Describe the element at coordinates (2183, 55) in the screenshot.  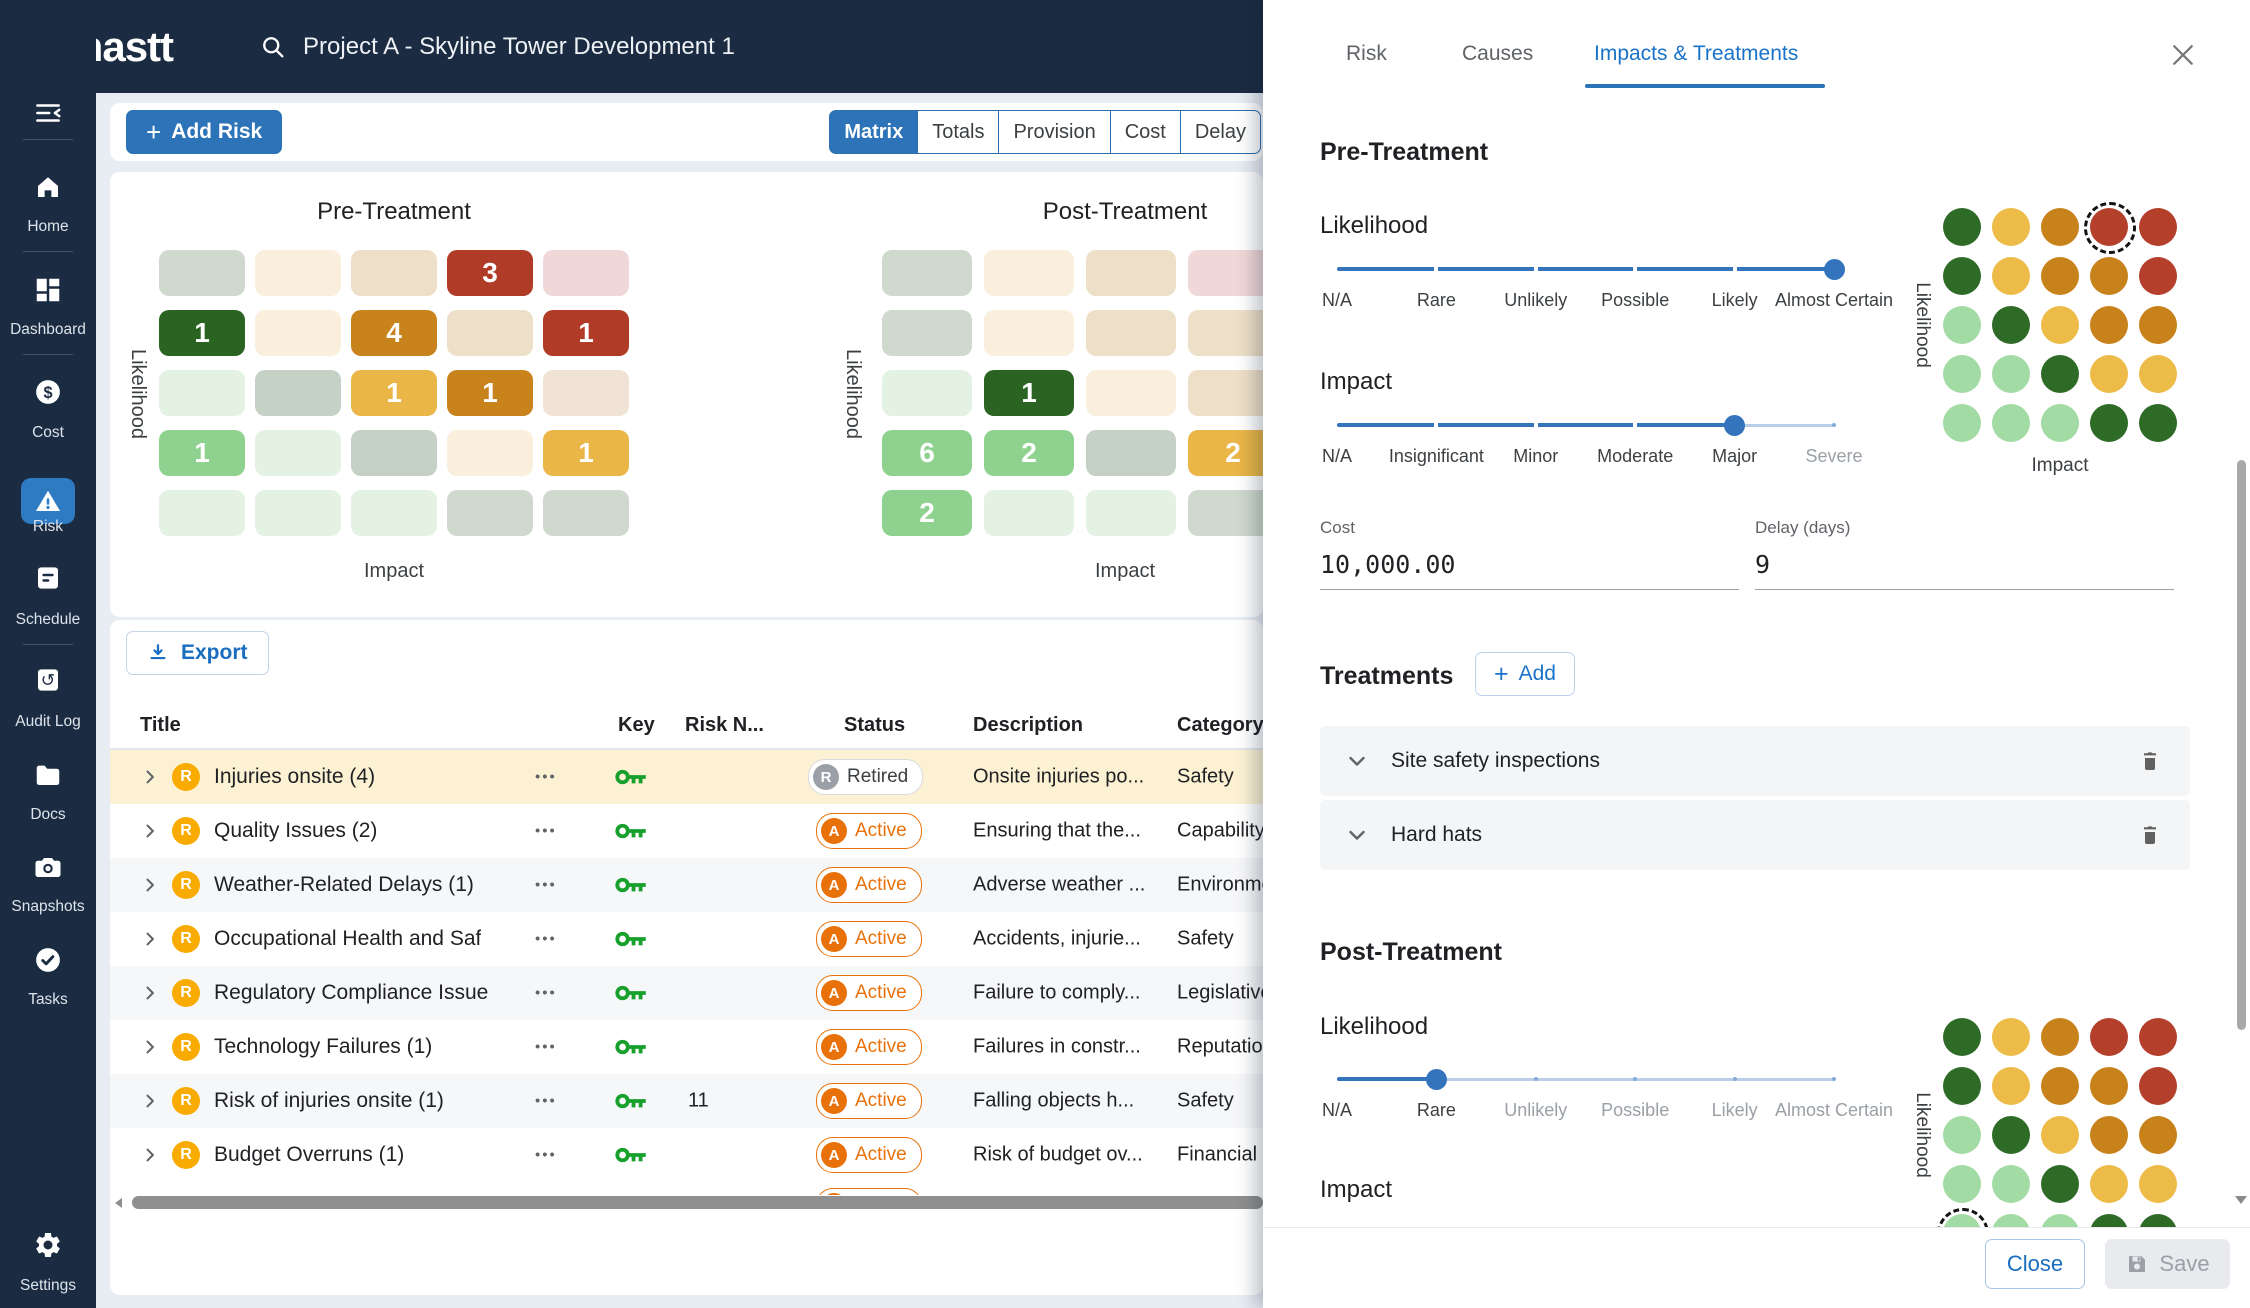
I see `close-icon` at that location.